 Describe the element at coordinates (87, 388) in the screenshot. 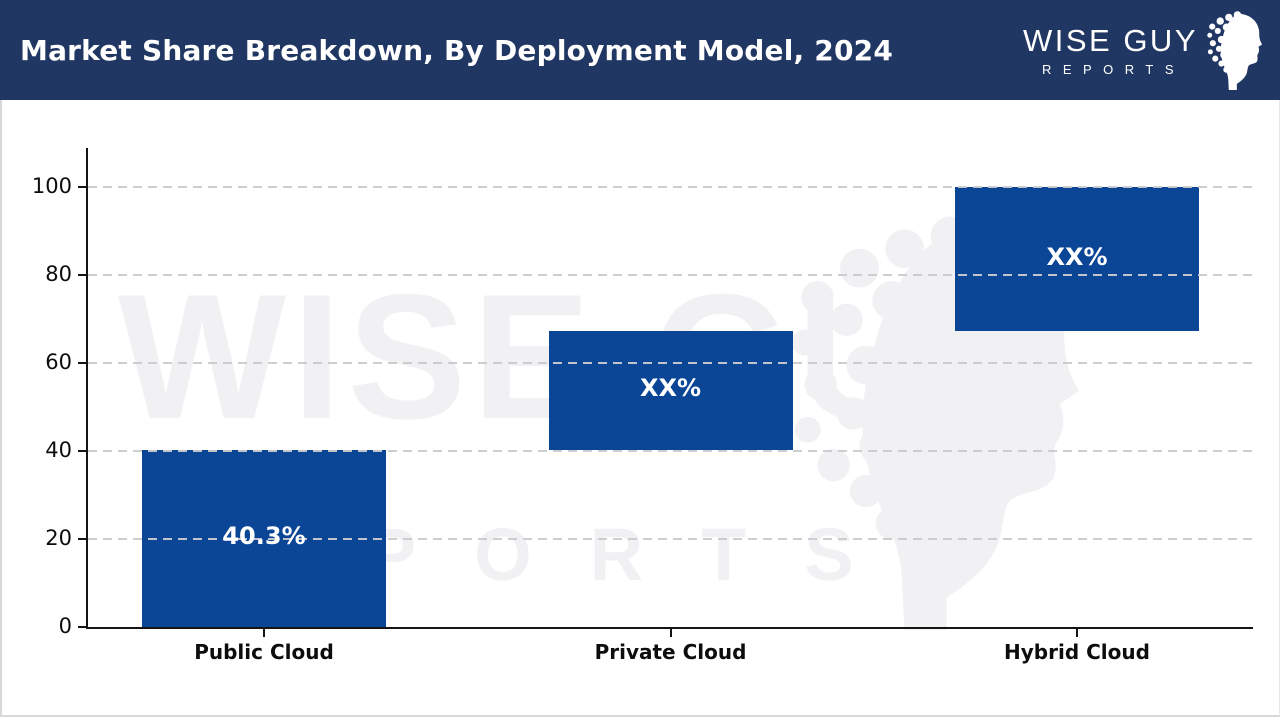

I see `y-axis-line` at that location.